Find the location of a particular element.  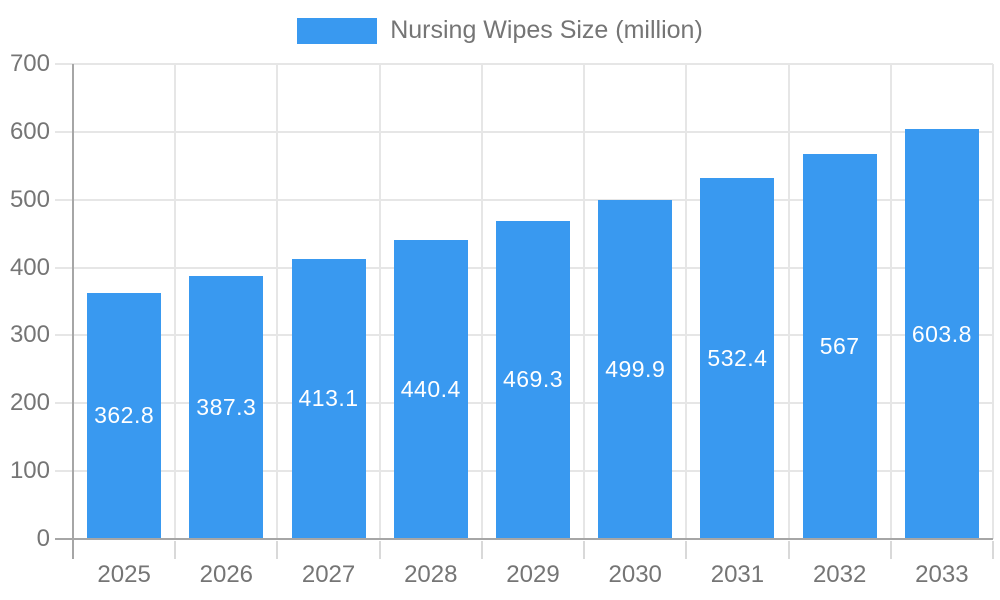

bar-value-label-2026: 387.3 is located at coordinates (226, 407).